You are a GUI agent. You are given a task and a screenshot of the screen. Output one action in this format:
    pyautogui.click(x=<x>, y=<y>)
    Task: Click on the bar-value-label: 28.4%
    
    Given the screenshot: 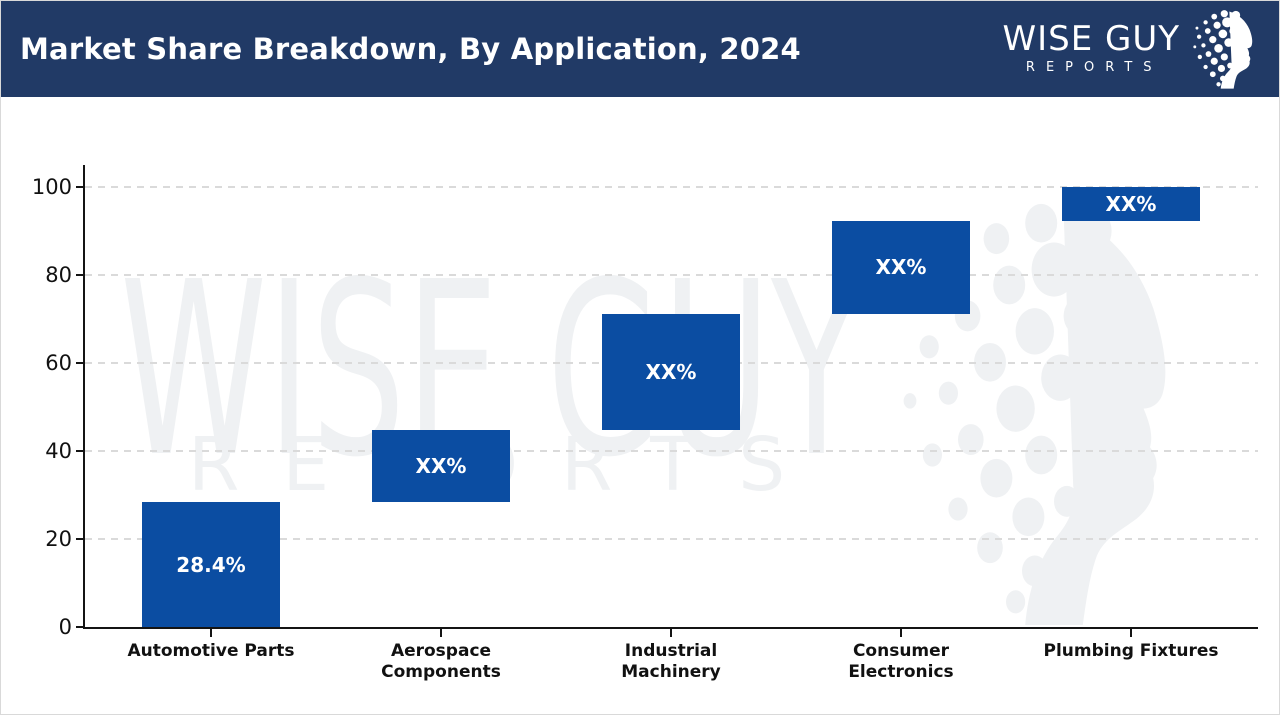 What is the action you would take?
    pyautogui.click(x=211, y=564)
    